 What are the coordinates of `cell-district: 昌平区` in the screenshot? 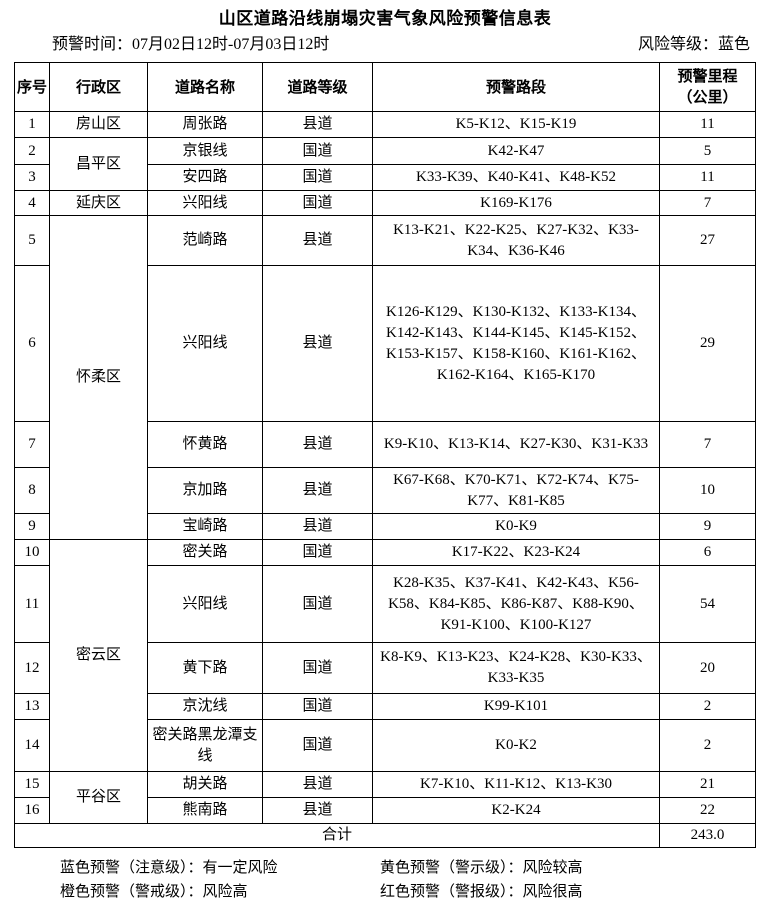 It's located at (98, 164).